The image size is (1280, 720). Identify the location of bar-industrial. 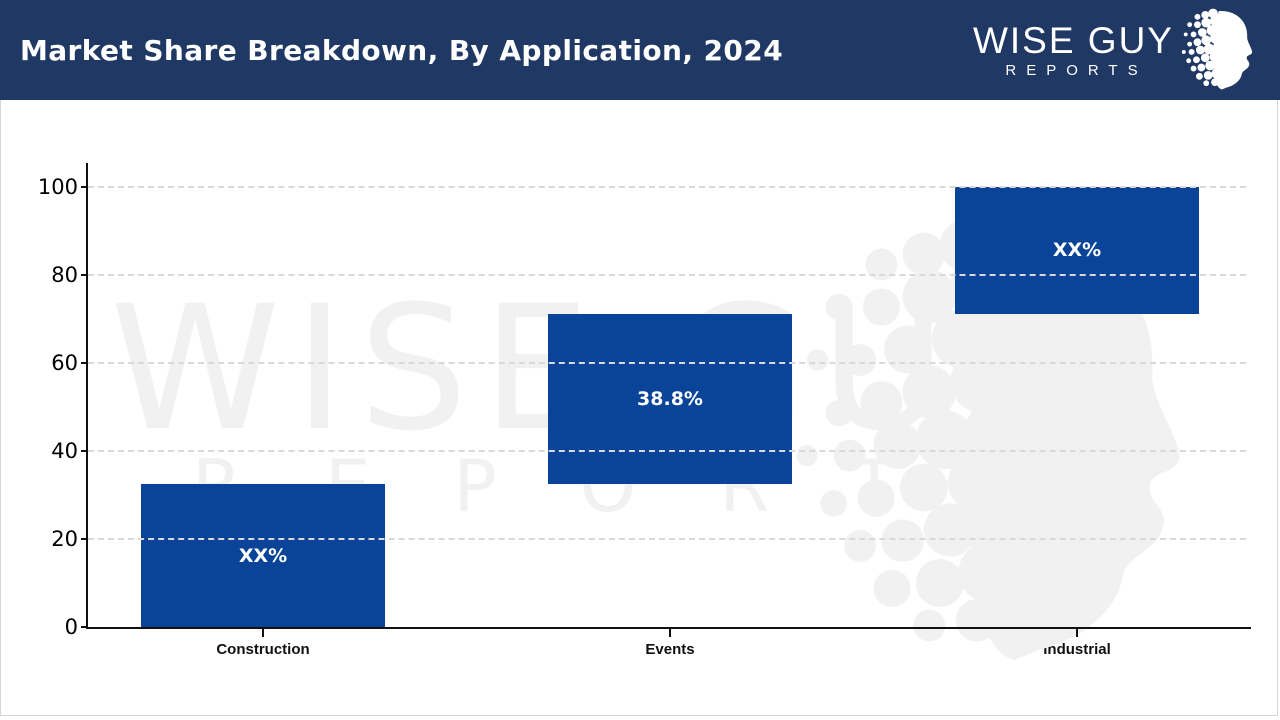
(1077, 250).